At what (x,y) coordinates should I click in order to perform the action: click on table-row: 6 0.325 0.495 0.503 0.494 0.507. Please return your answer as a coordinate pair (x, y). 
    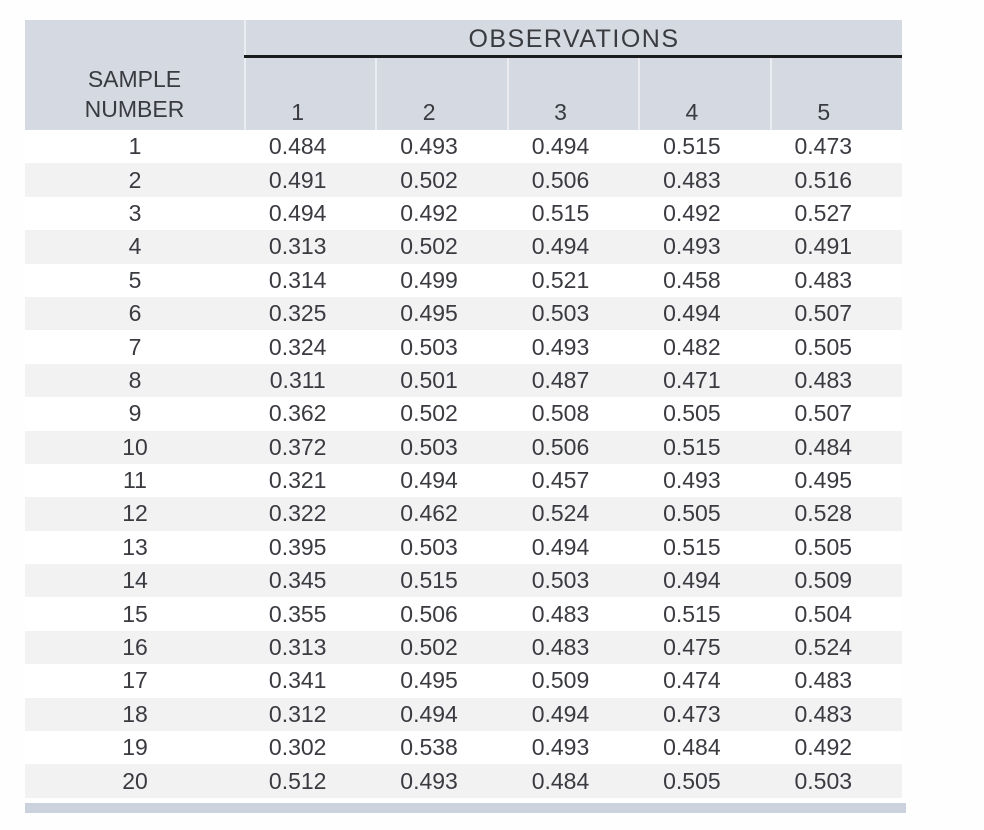
    Looking at the image, I should click on (463, 313).